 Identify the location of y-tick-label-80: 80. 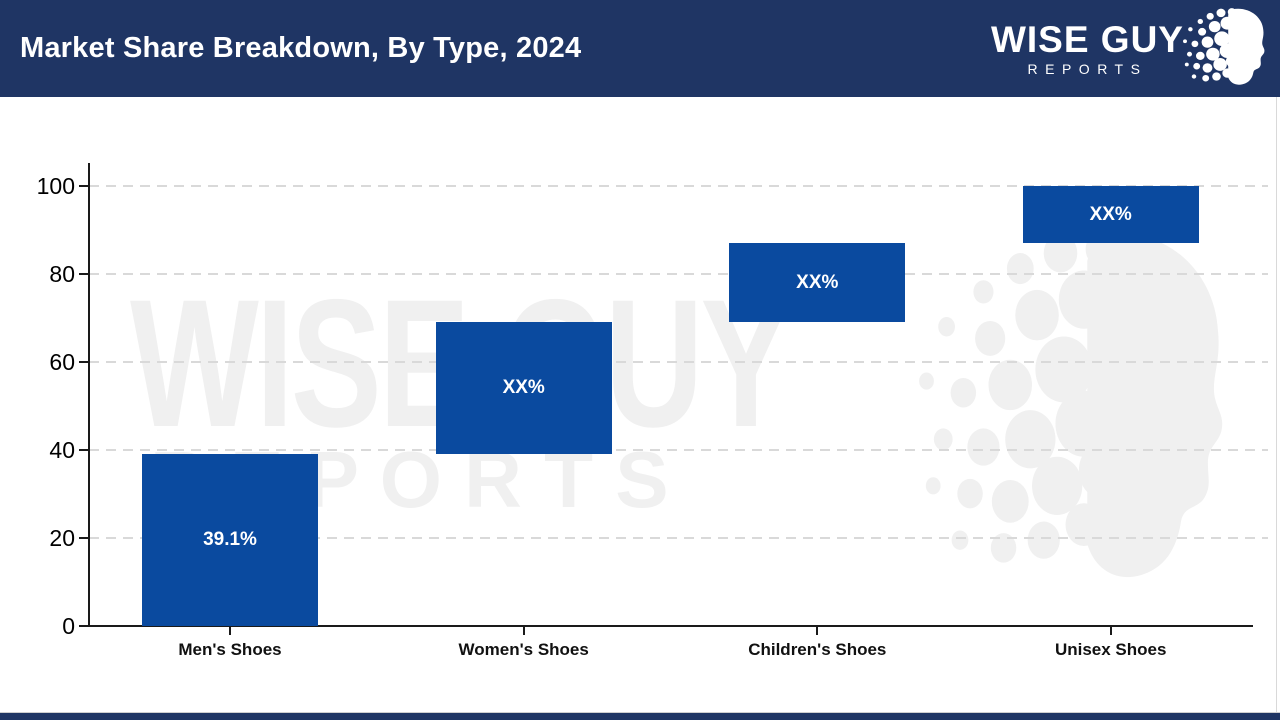
(62, 274).